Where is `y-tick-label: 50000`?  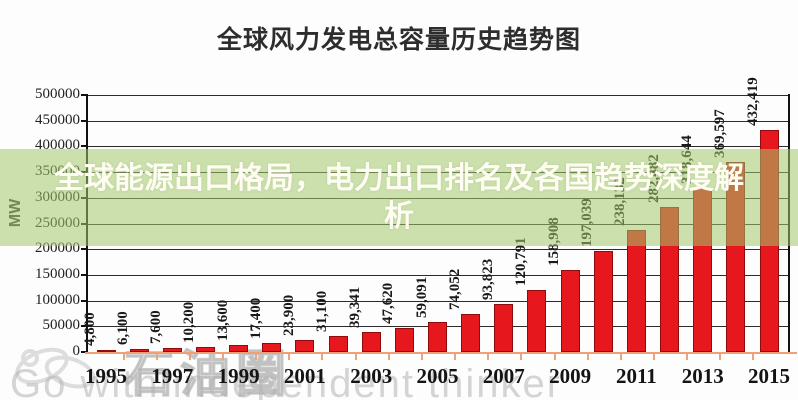
y-tick-label: 50000 is located at coordinates (61, 325).